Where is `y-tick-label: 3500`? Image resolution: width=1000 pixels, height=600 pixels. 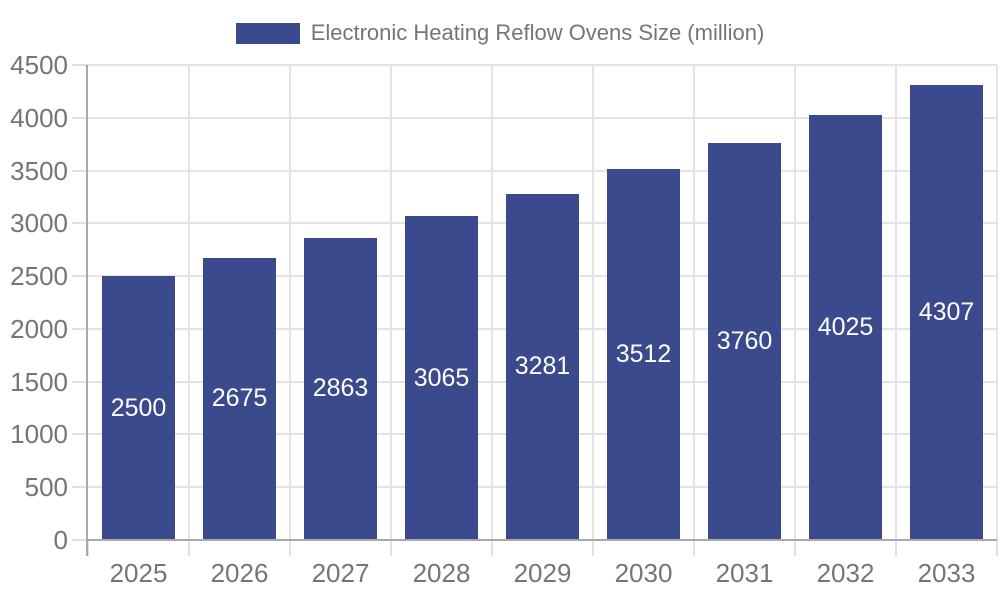 y-tick-label: 3500 is located at coordinates (39, 170).